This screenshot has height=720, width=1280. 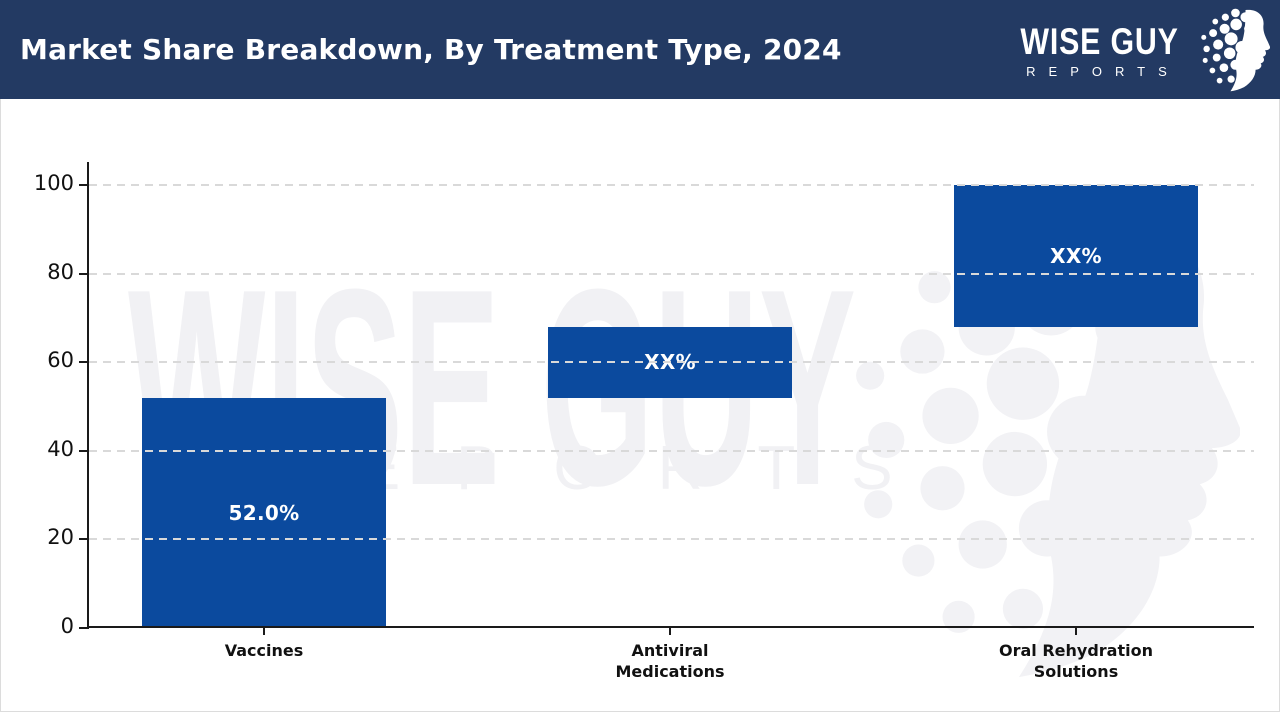 What do you see at coordinates (53, 183) in the screenshot?
I see `y-axis-tick-label: 100` at bounding box center [53, 183].